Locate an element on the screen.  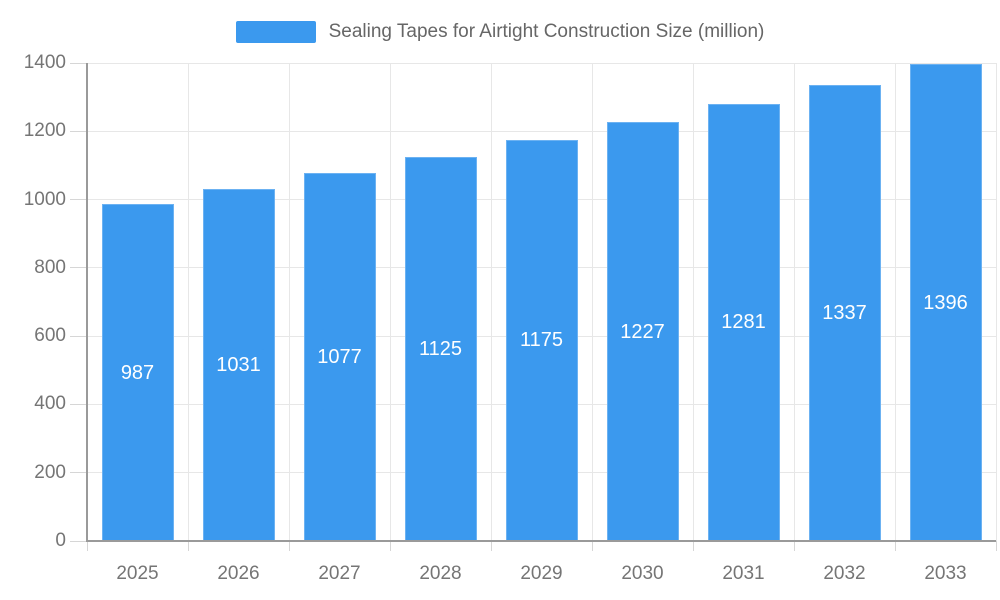
x-axis-label: 2027 is located at coordinates (339, 573).